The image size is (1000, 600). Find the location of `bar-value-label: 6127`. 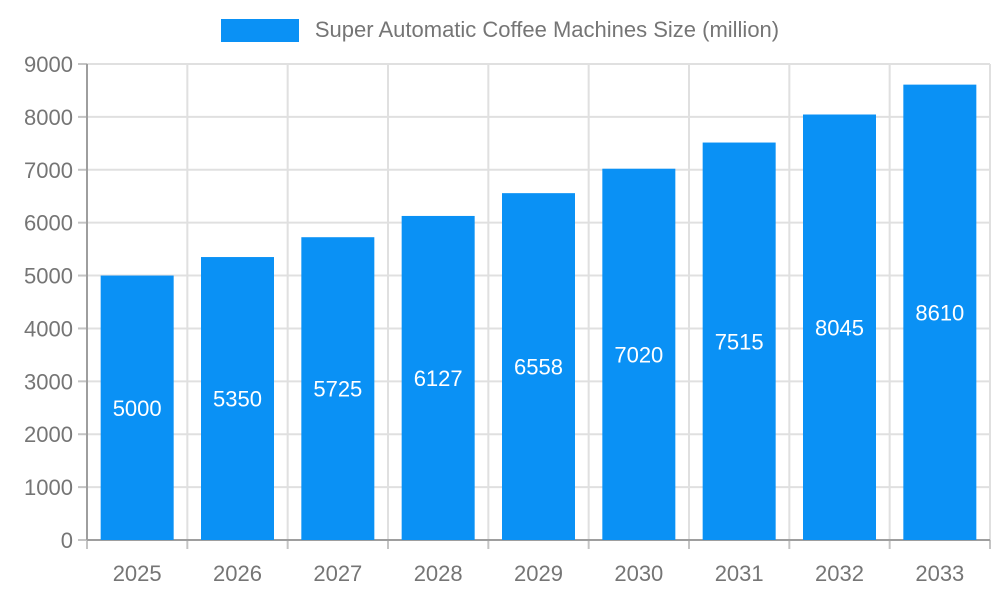

bar-value-label: 6127 is located at coordinates (438, 378).